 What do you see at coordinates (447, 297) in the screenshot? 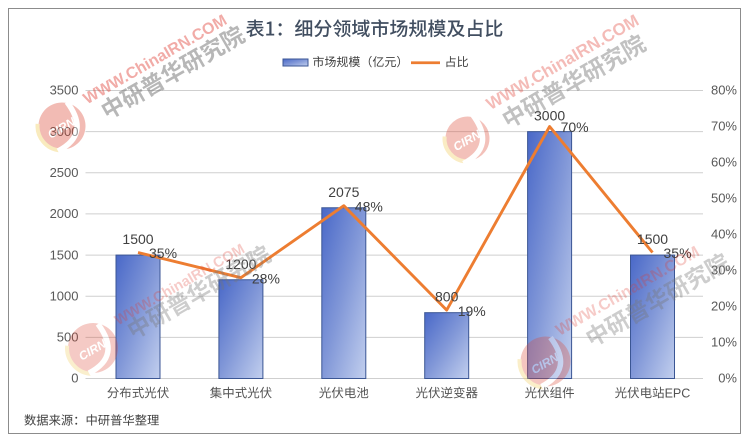
I see `svg-text: 800` at bounding box center [447, 297].